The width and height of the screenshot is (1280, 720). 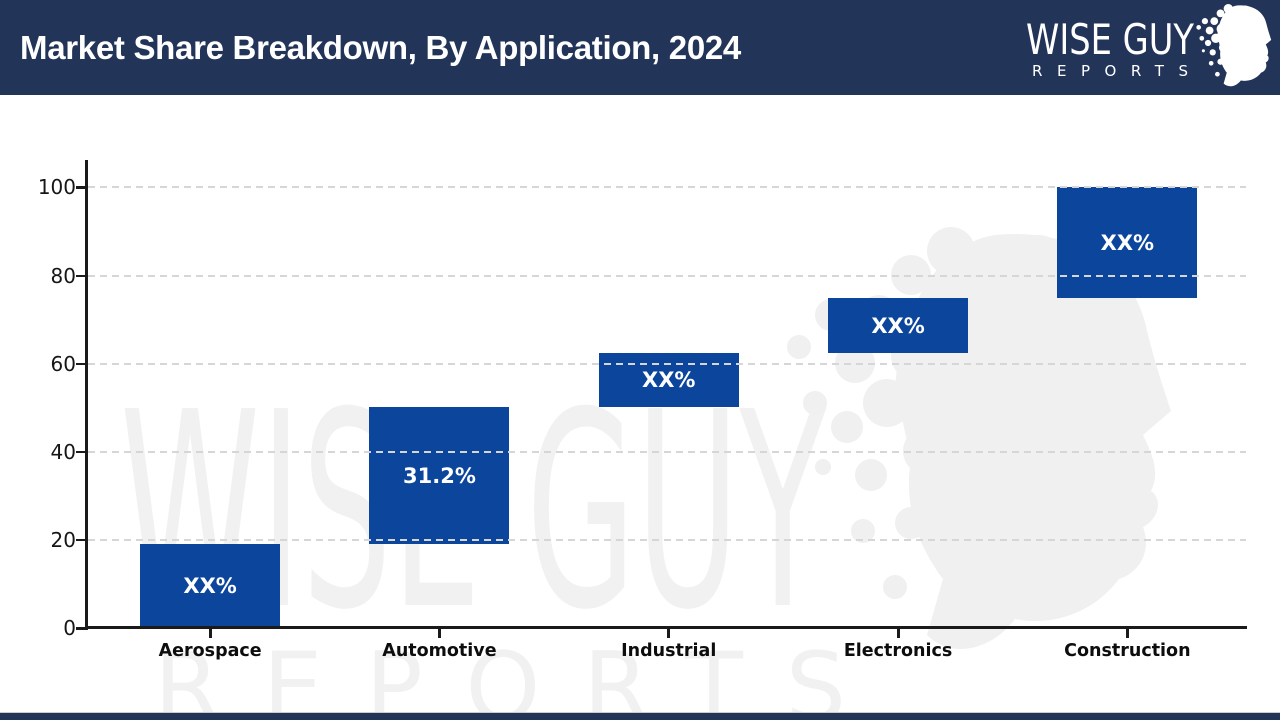 What do you see at coordinates (1110, 39) in the screenshot?
I see `brand-name: WISE GUY` at bounding box center [1110, 39].